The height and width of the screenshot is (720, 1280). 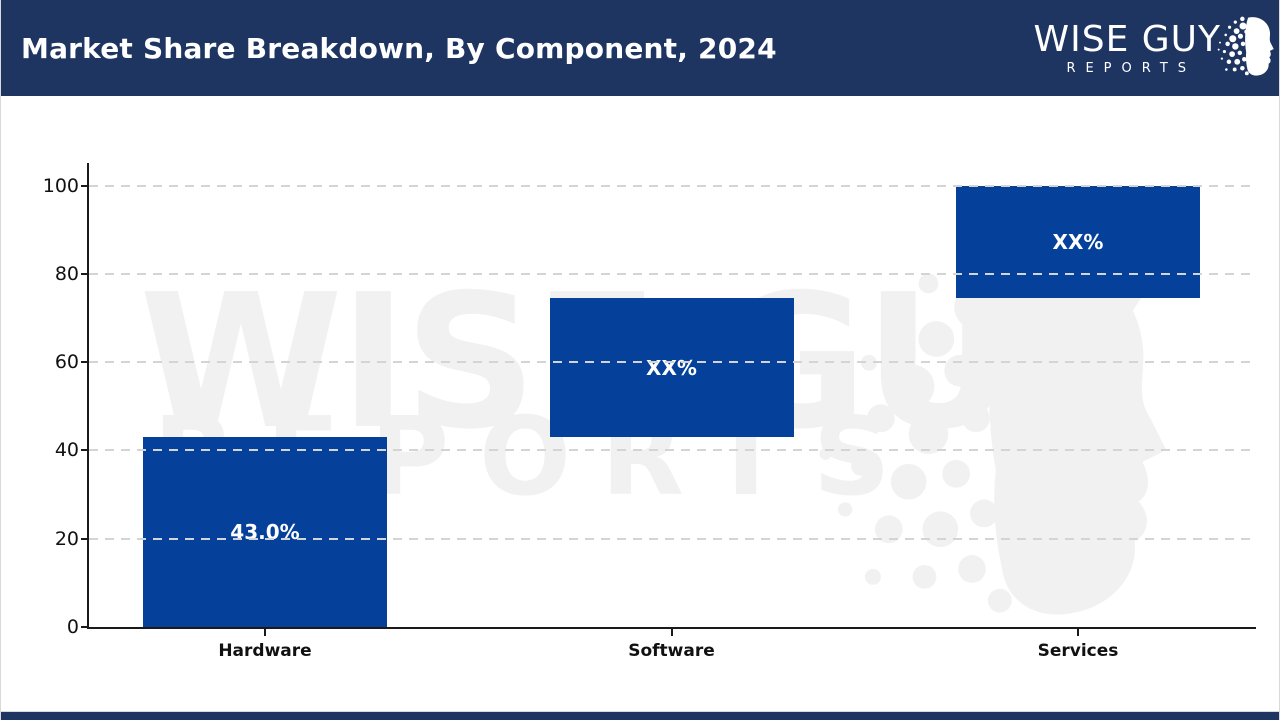 I want to click on y-axis, so click(x=88, y=396).